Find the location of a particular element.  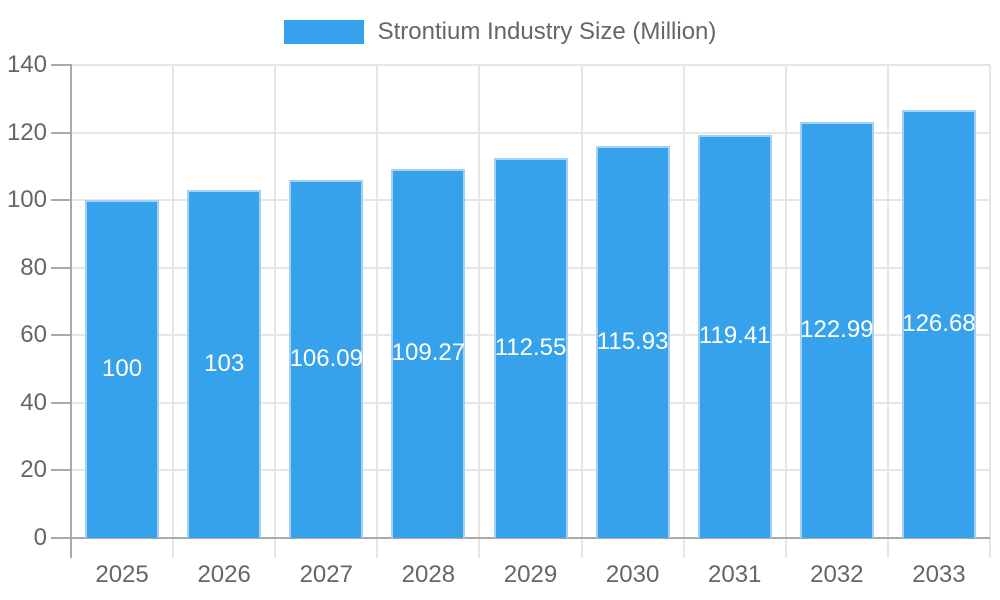

x-axis-label-2025: 2025 is located at coordinates (122, 574).